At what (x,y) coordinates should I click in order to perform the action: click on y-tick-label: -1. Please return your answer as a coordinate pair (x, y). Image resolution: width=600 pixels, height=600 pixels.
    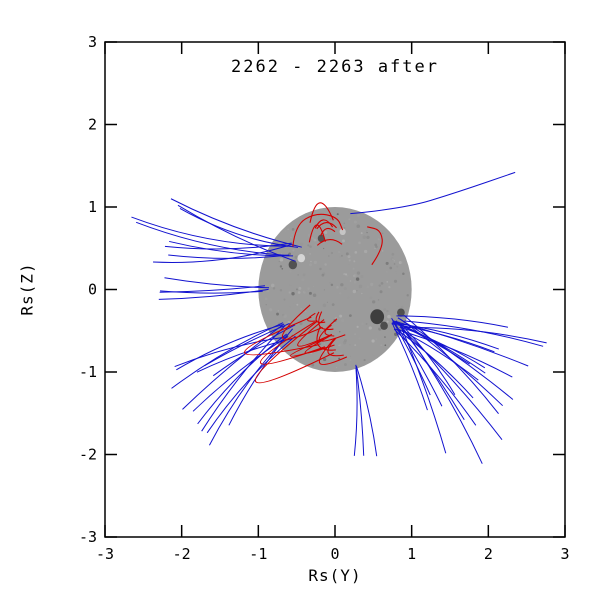
    Looking at the image, I should click on (88, 372).